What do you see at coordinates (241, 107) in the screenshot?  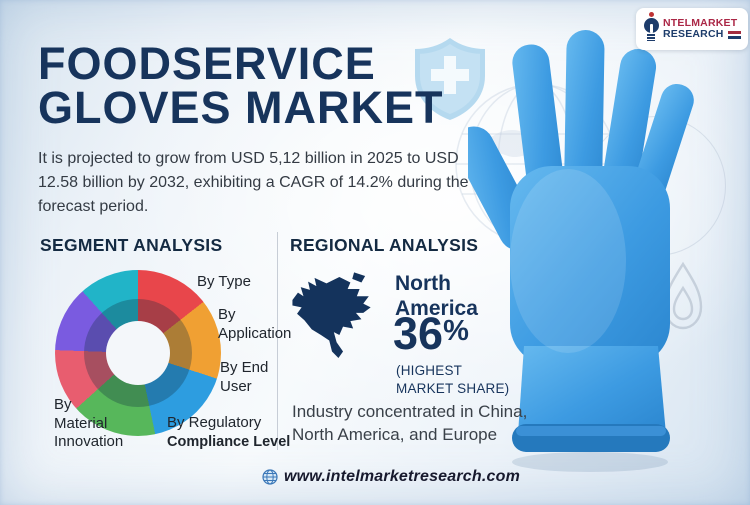 I see `title-line-2: GLOVES MARKET` at bounding box center [241, 107].